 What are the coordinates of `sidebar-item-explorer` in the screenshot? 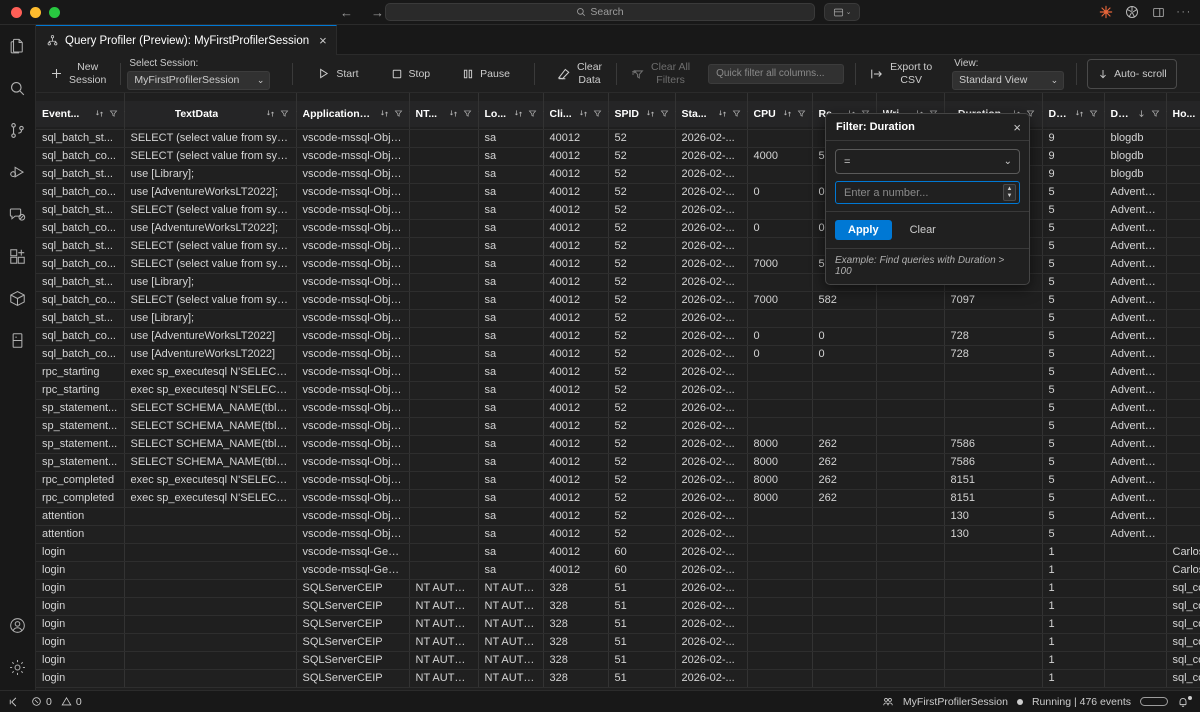 It's located at (18, 46).